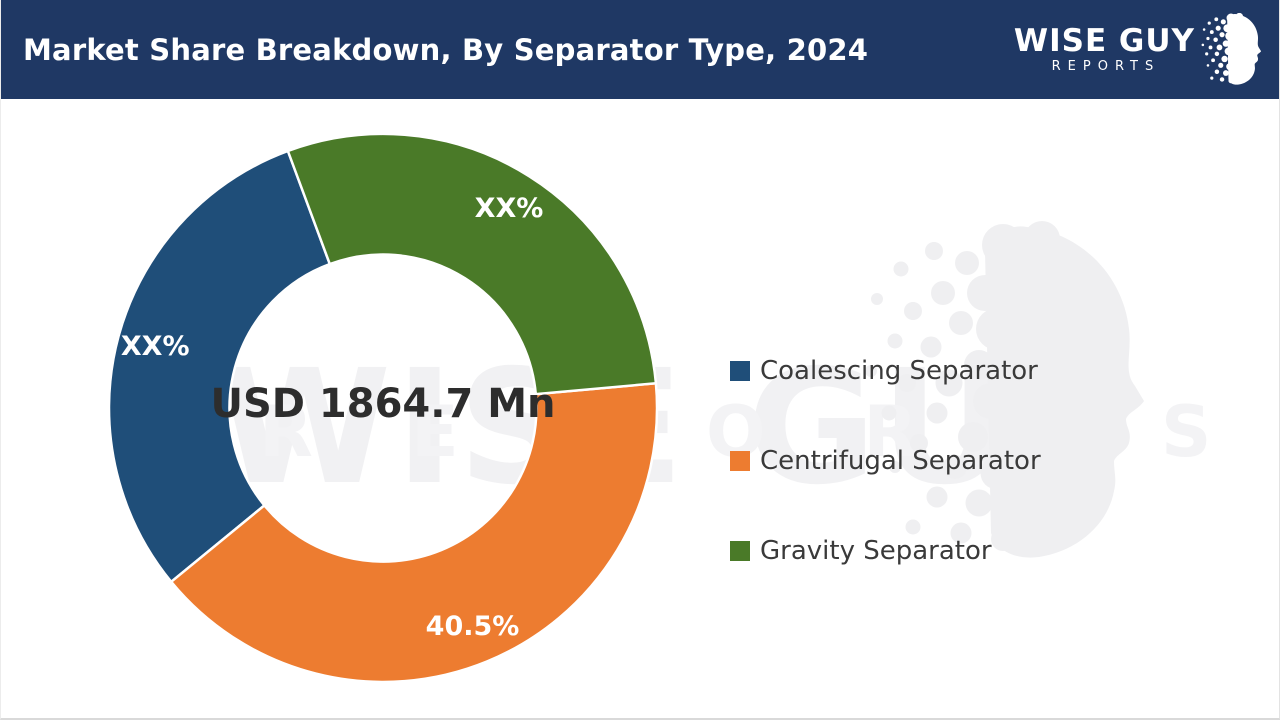 Image resolution: width=1280 pixels, height=720 pixels. I want to click on legend-item-gravity: Gravity Separator, so click(885, 551).